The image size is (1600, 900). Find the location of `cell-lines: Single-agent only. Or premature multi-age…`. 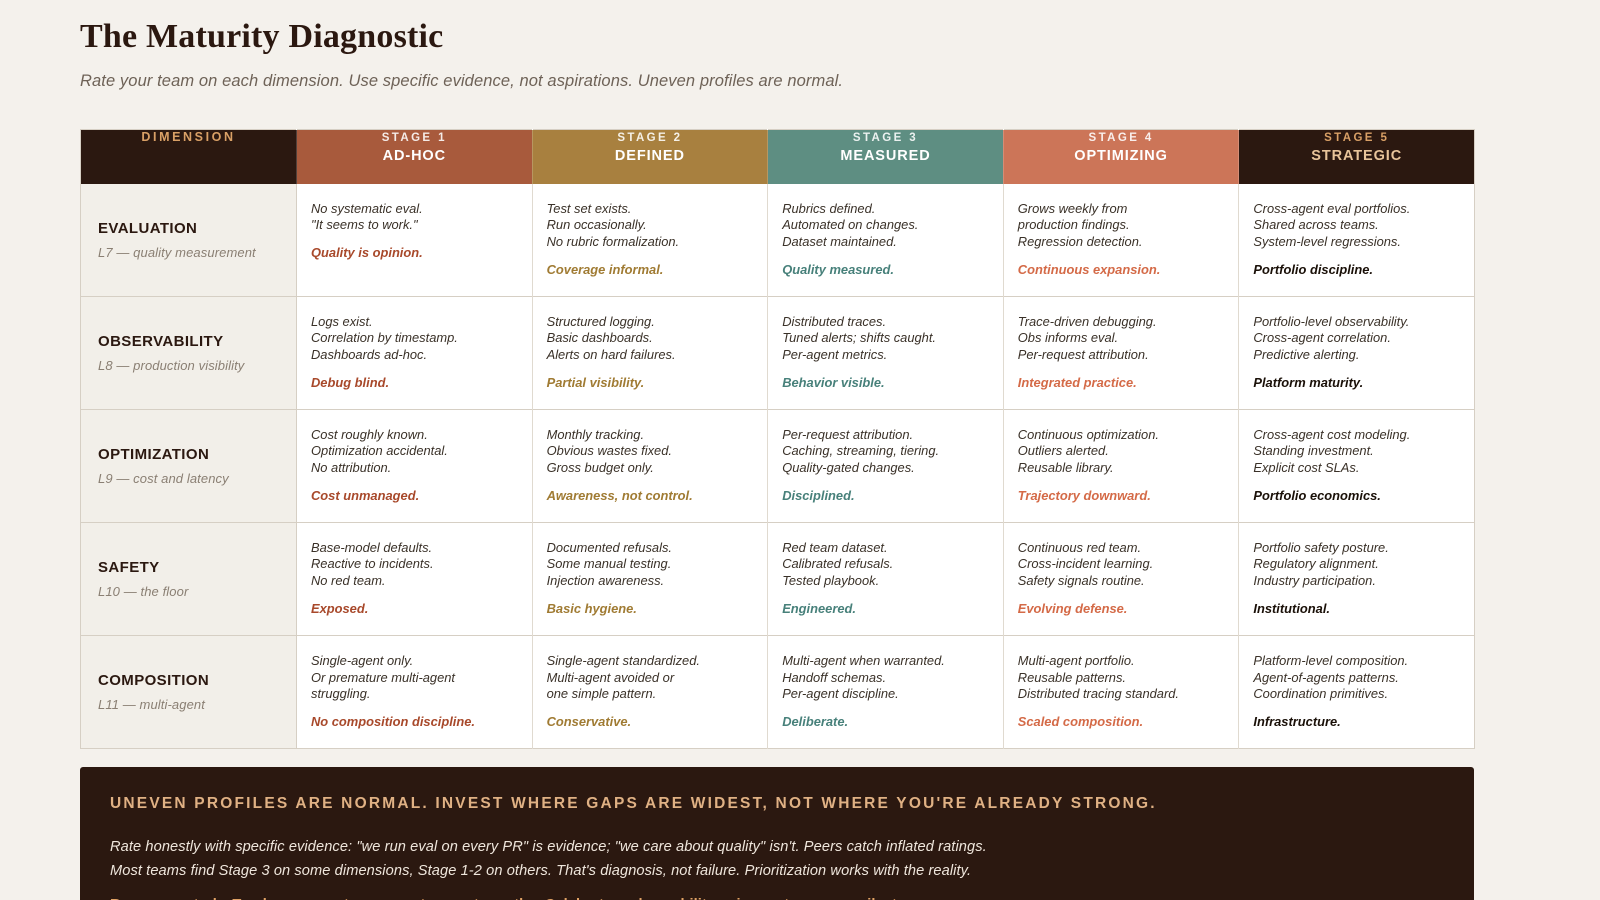

cell-lines: Single-agent only. Or premature multi-age… is located at coordinates (414, 678).